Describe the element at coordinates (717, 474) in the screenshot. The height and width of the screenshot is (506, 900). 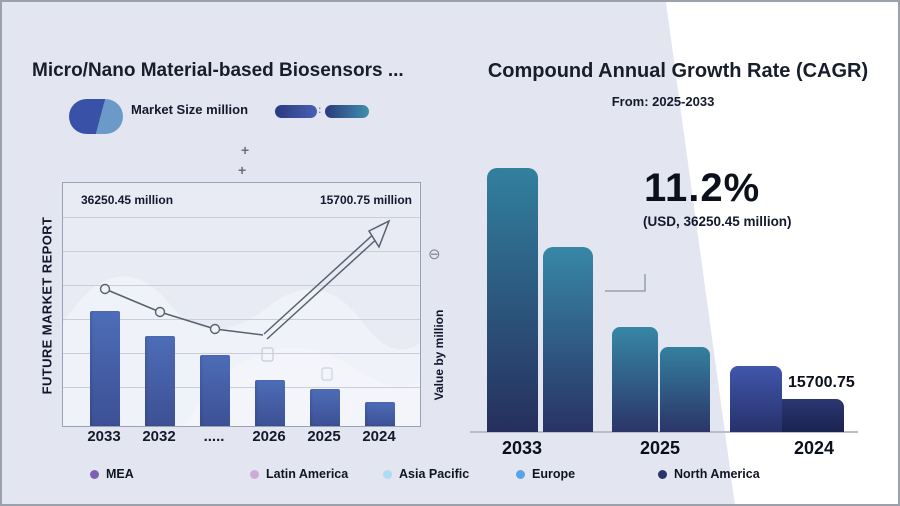
I see `legend-label: North America` at that location.